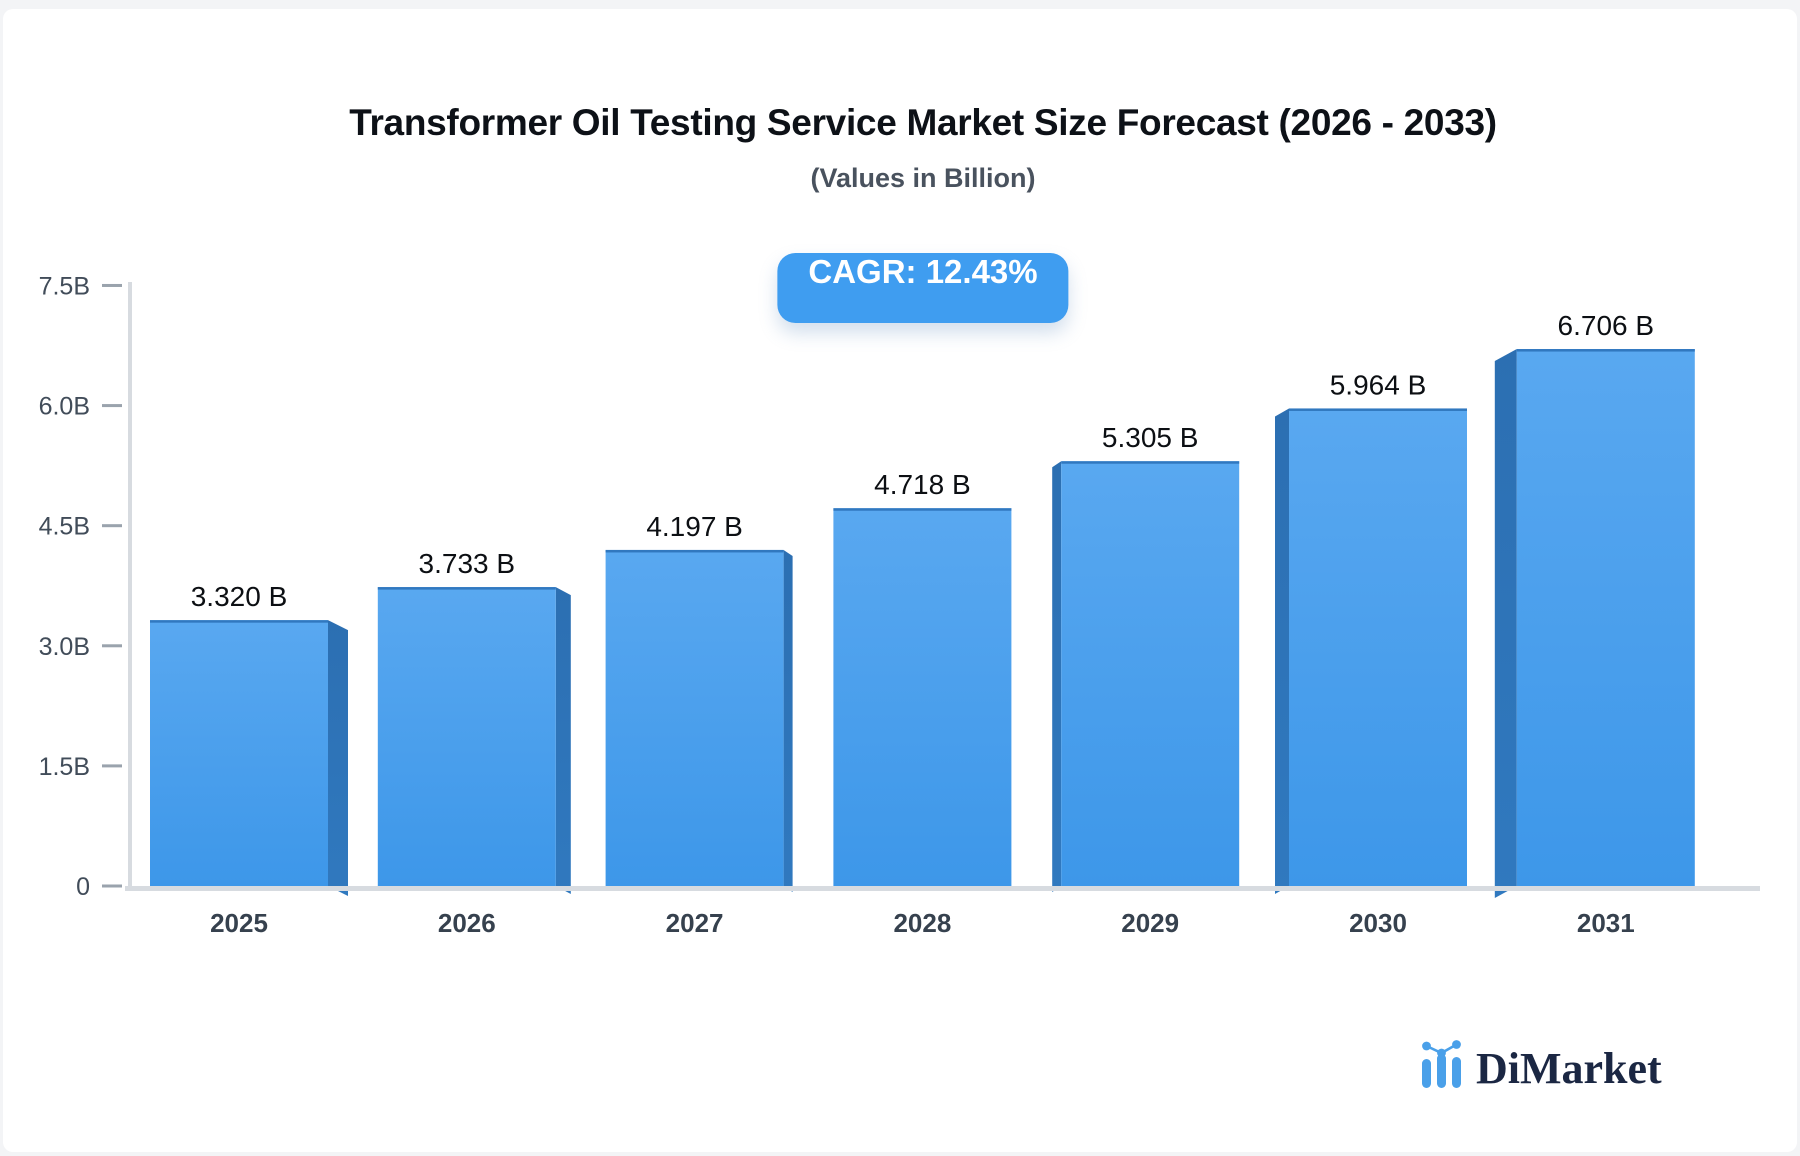 The height and width of the screenshot is (1156, 1800). I want to click on bar-value-label: 5.305 B, so click(1150, 437).